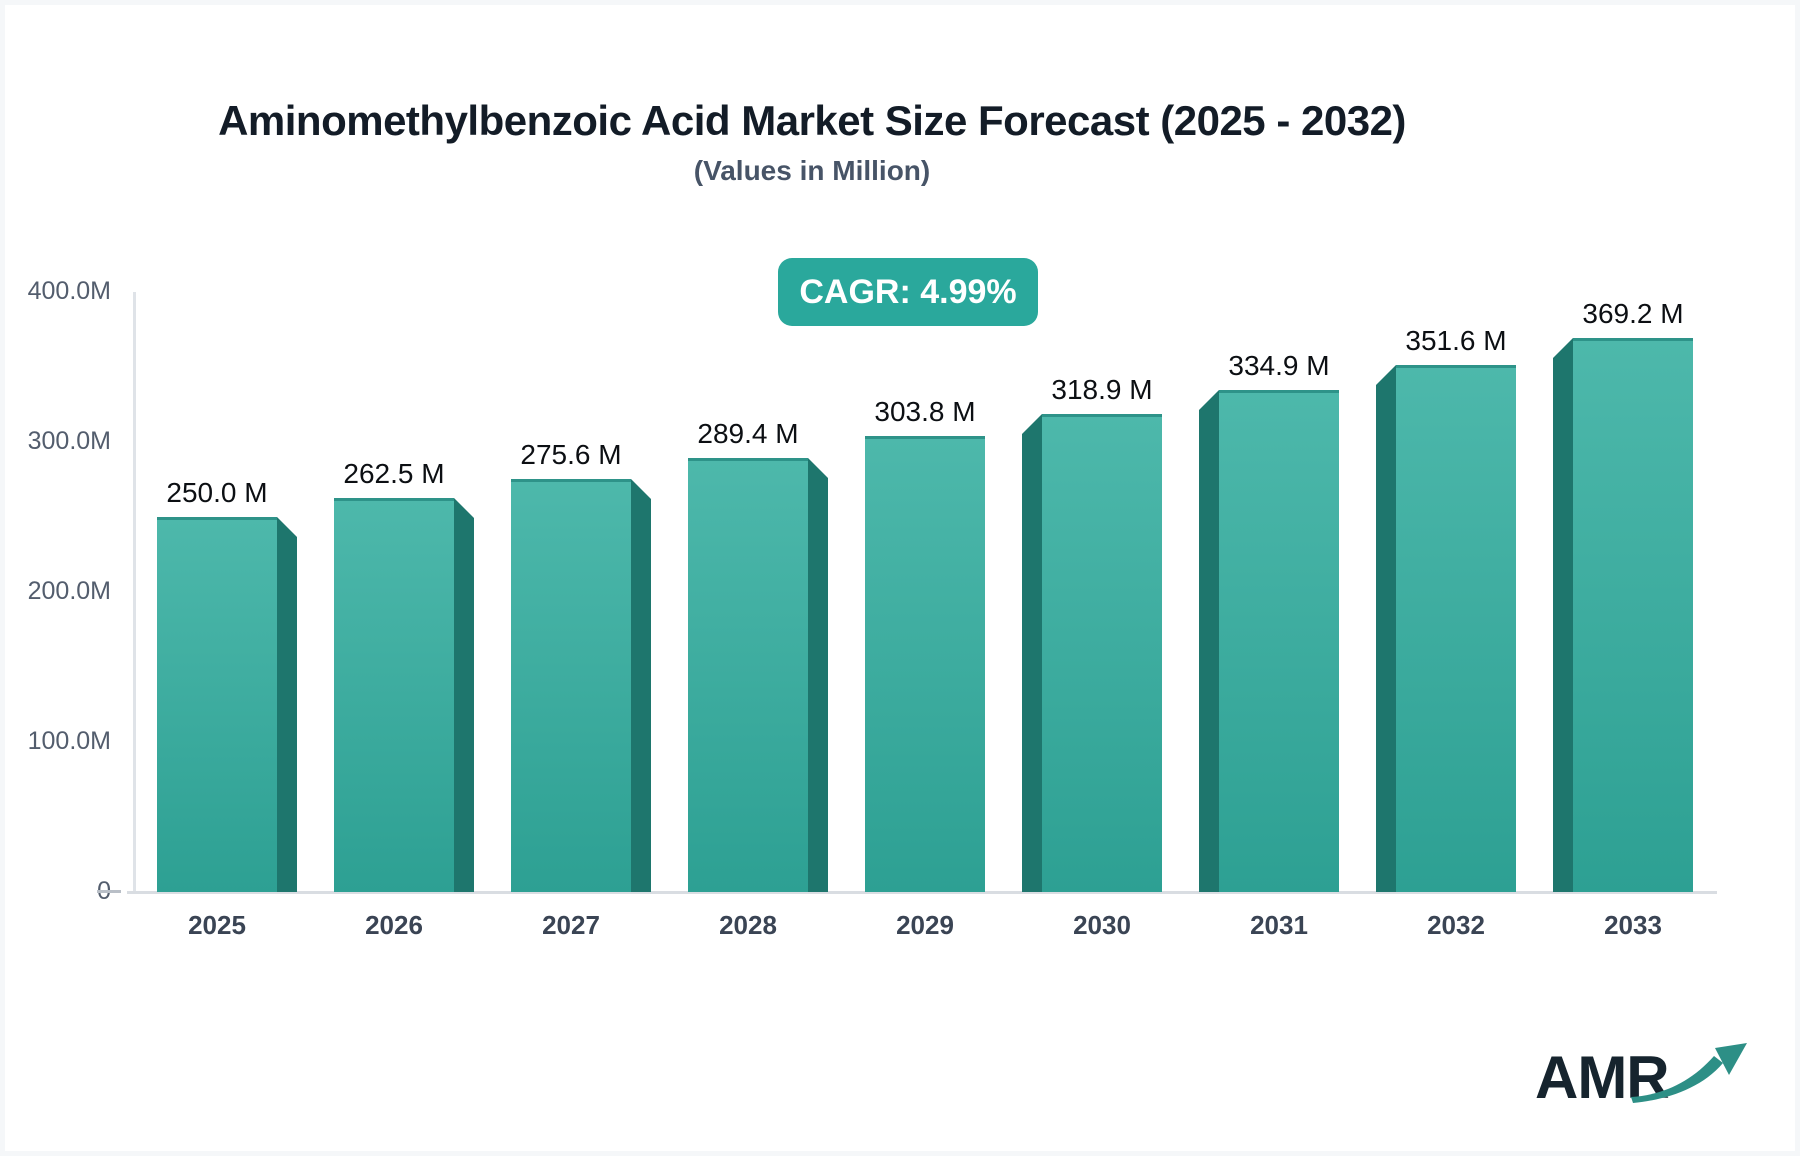 The width and height of the screenshot is (1800, 1156). What do you see at coordinates (394, 473) in the screenshot?
I see `bar-value-label: 262.5 M` at bounding box center [394, 473].